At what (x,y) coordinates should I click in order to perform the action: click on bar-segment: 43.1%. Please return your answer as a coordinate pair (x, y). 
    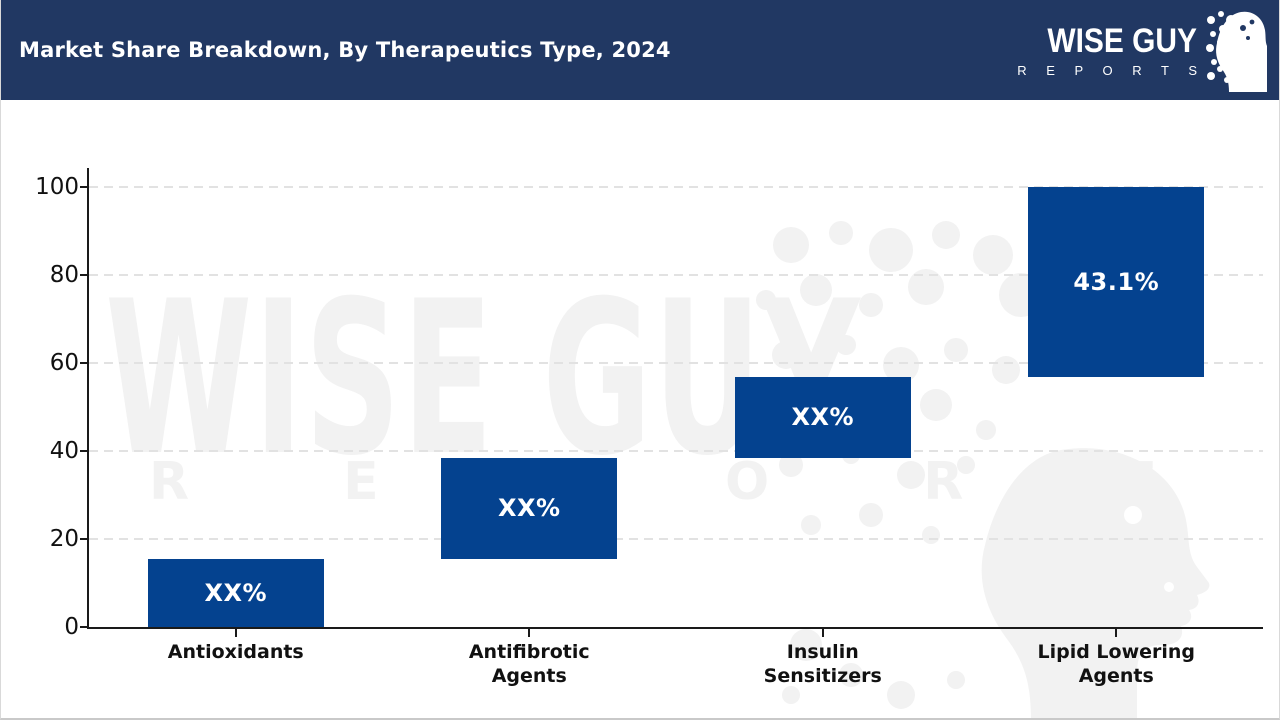
    Looking at the image, I should click on (1116, 282).